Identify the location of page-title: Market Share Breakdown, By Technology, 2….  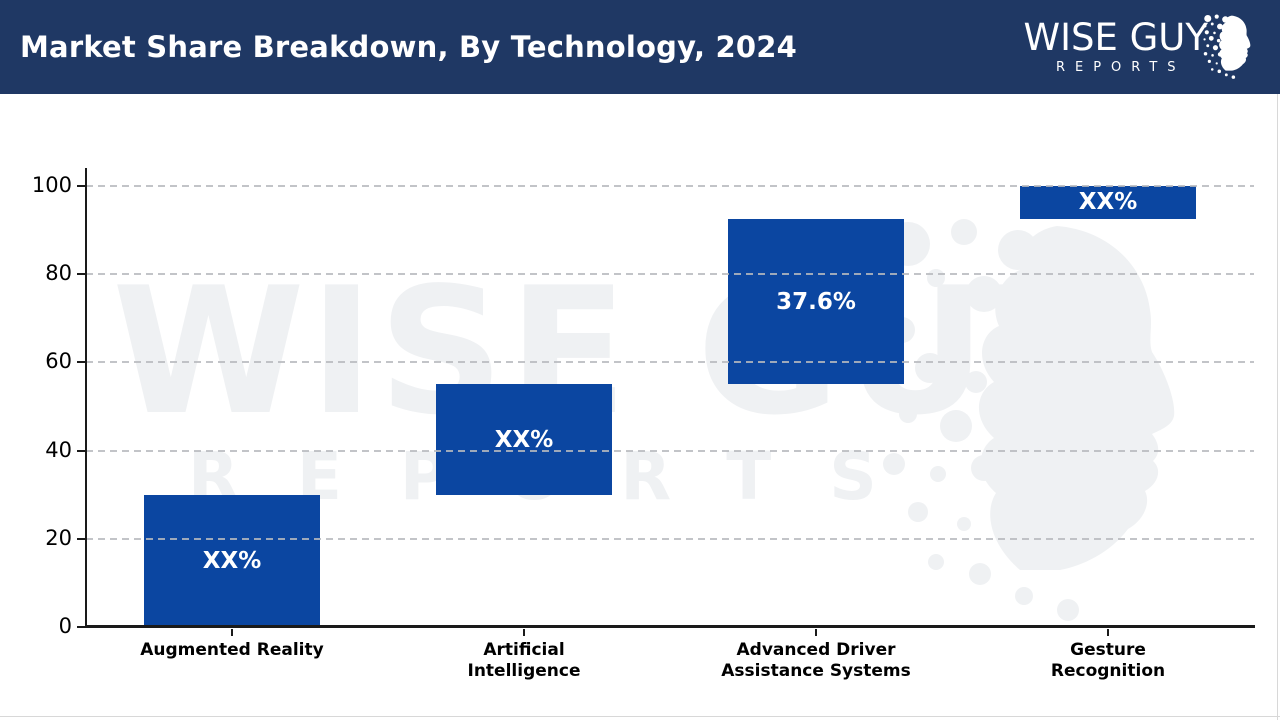
(409, 47).